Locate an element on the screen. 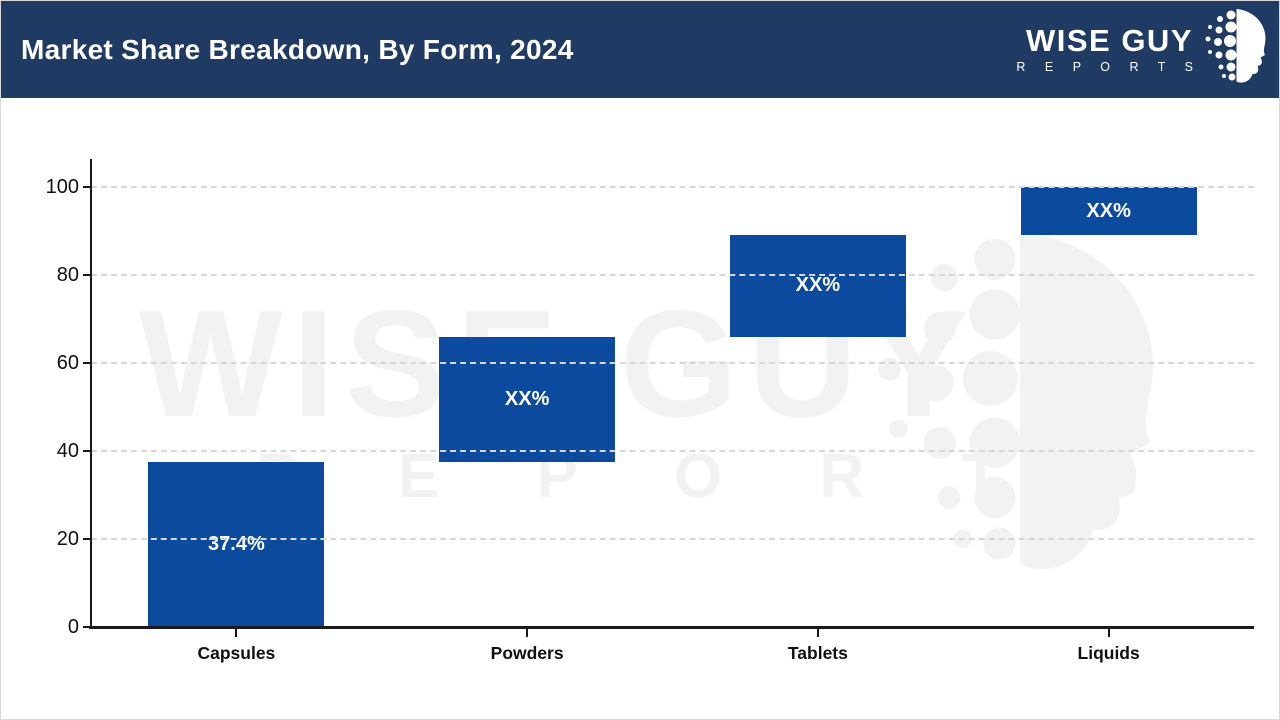 This screenshot has height=720, width=1280. wise-guy-logo: WISE GUY R E P O R T S is located at coordinates (1142, 49).